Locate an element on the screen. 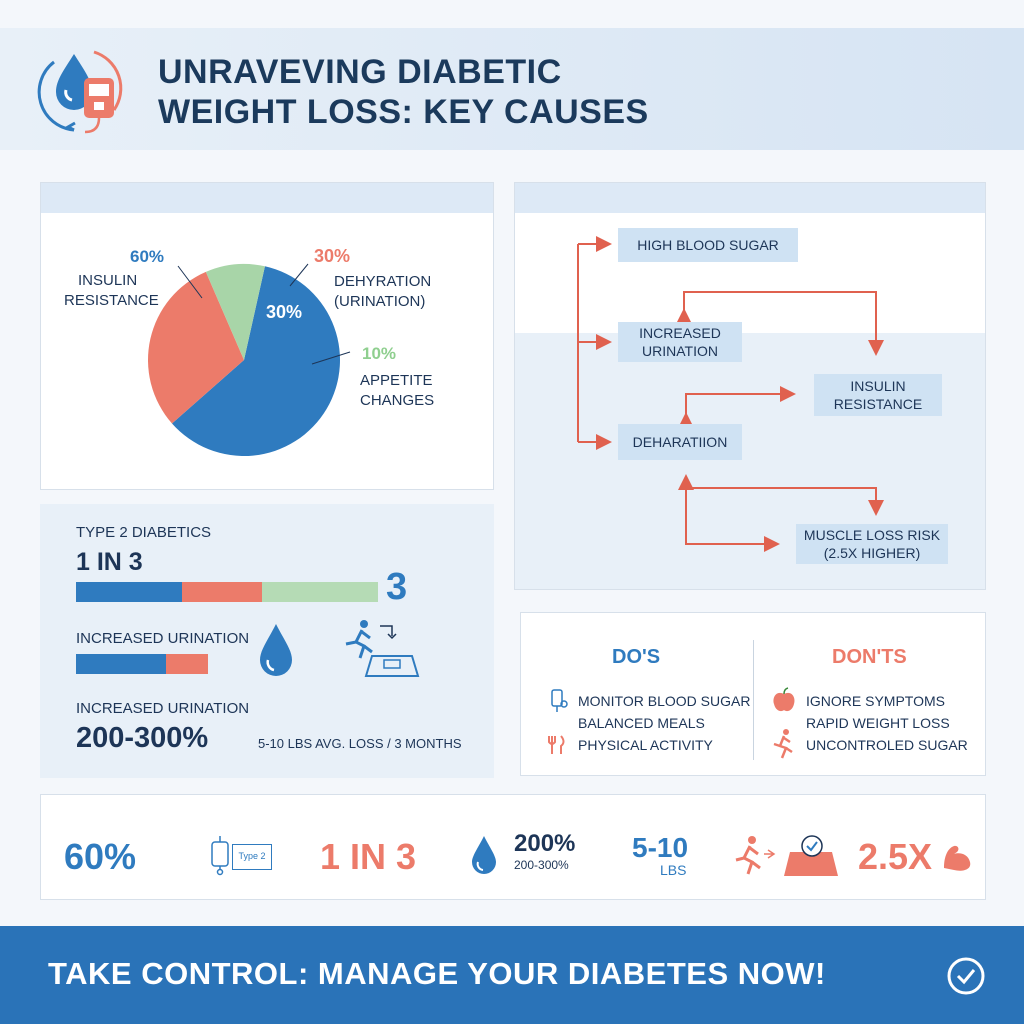  pie-label-dehy-2: (URINATION) is located at coordinates (380, 301).